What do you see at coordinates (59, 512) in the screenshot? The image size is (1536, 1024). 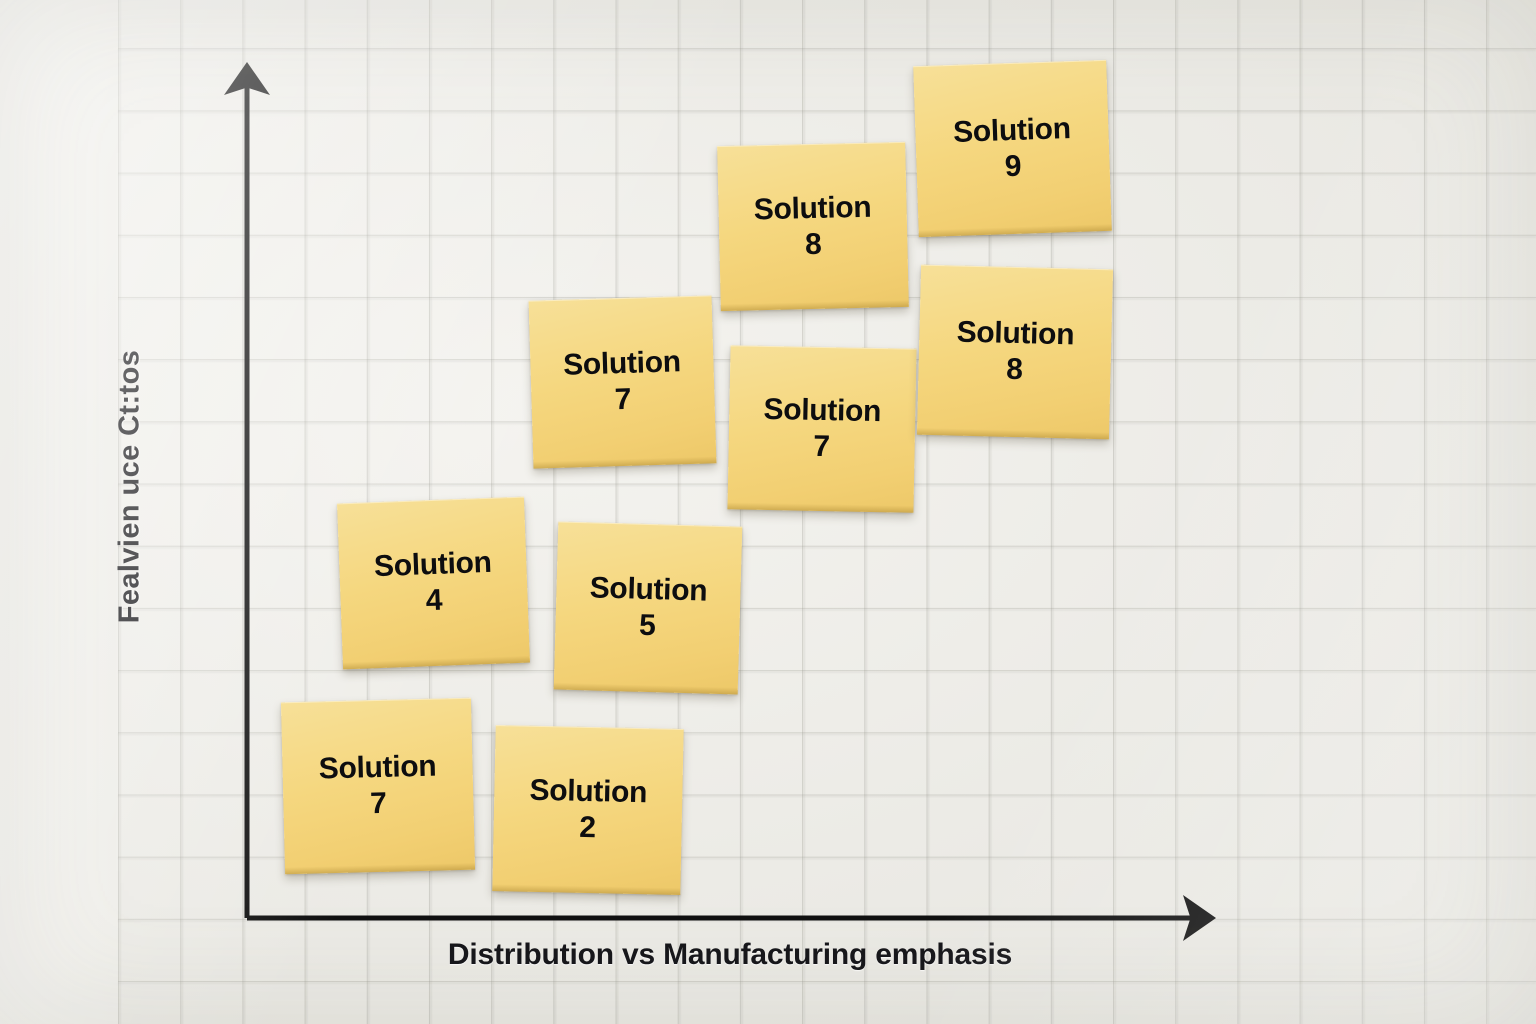 I see `board-left-margin` at bounding box center [59, 512].